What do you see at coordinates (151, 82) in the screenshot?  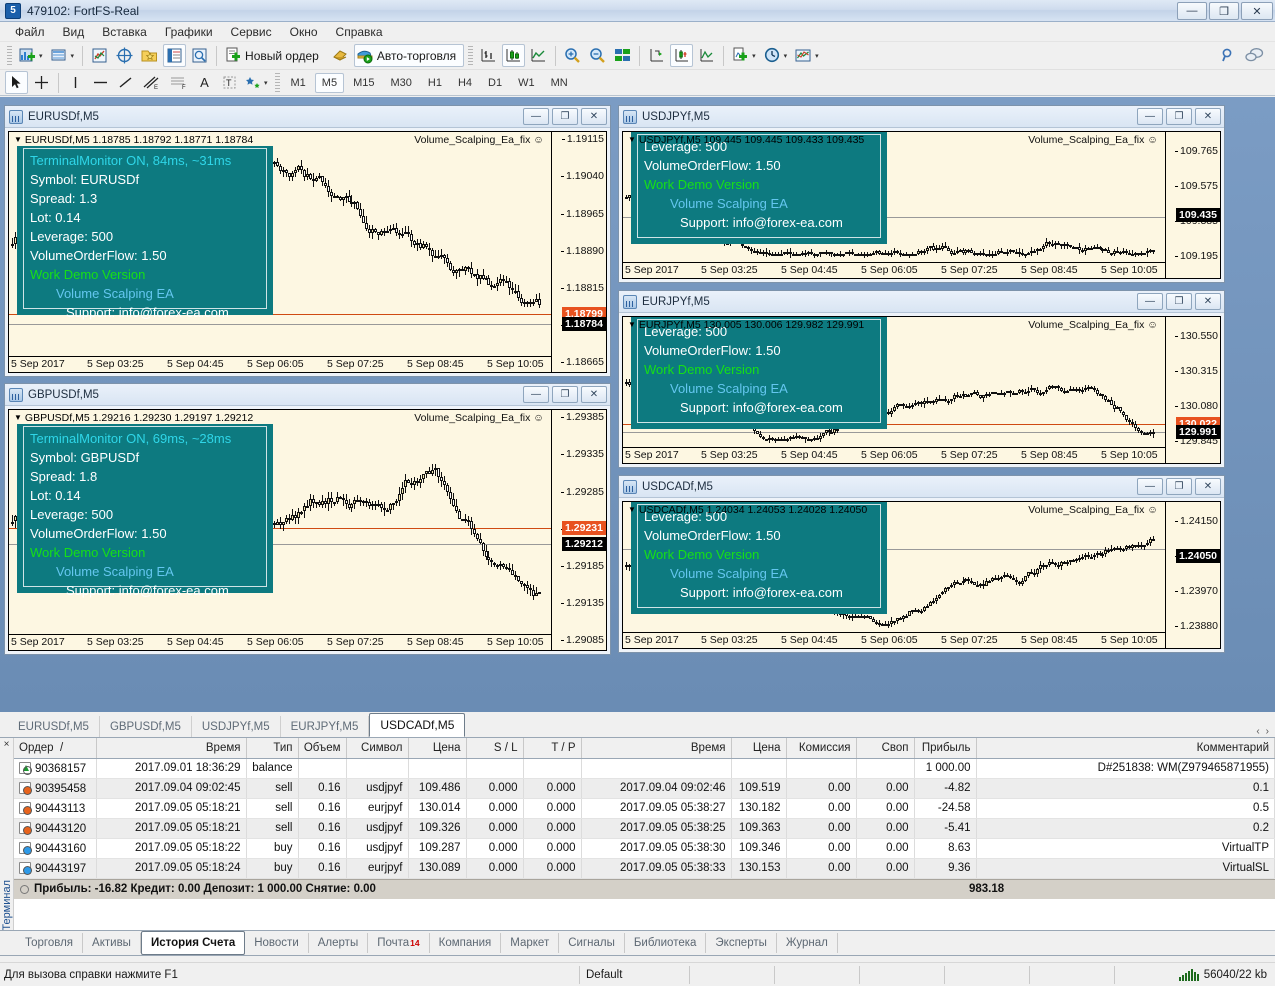 I see `equidistant-channel-icon: E` at bounding box center [151, 82].